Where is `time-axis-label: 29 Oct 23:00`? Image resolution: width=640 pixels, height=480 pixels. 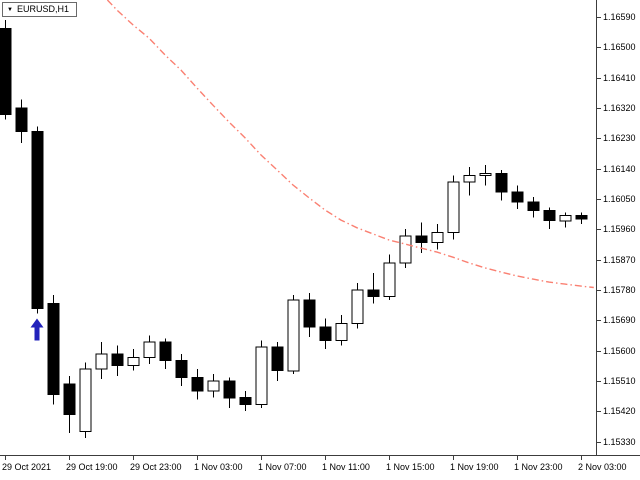 time-axis-label: 29 Oct 23:00 is located at coordinates (156, 467).